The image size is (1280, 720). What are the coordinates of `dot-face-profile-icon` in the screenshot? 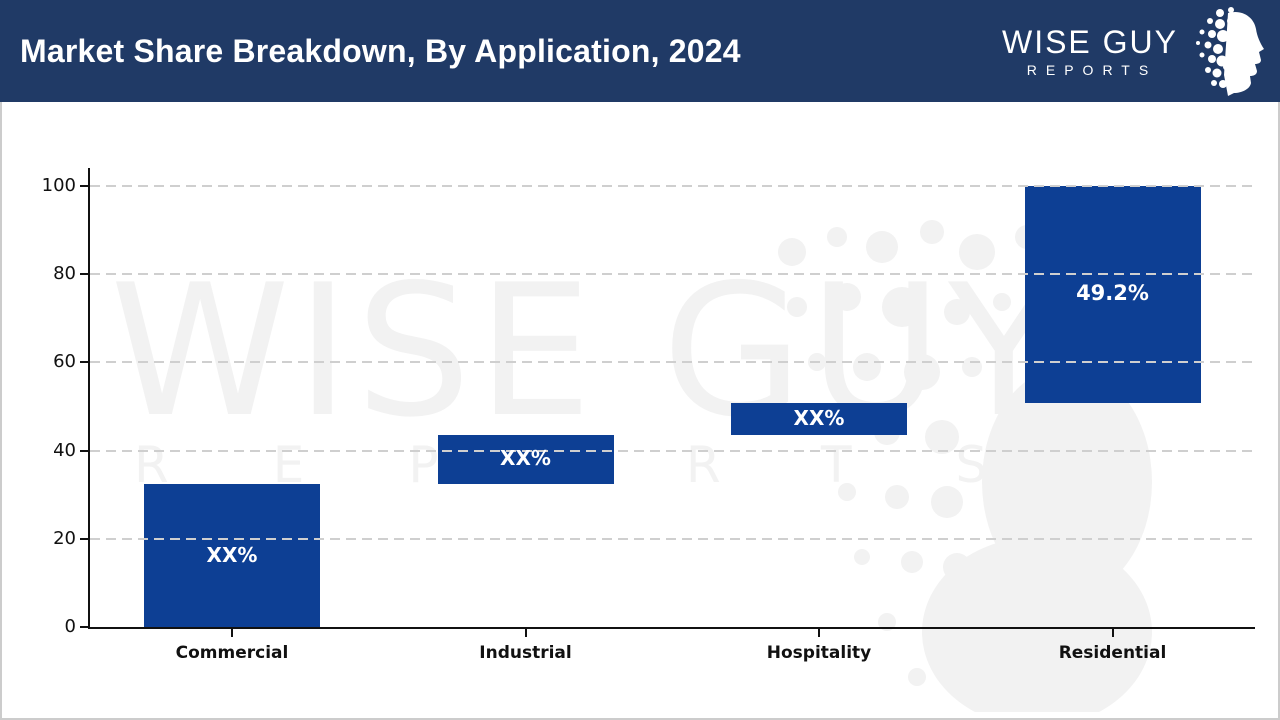 It's located at (1230, 52).